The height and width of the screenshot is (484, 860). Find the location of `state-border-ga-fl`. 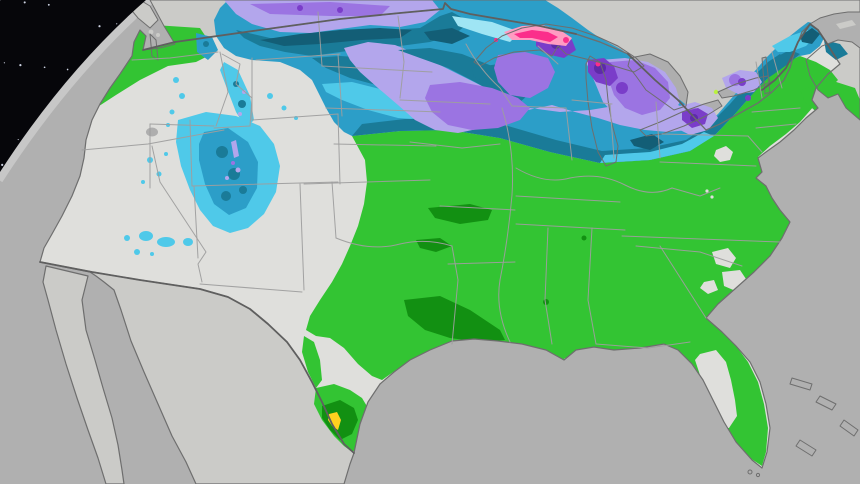

state-border-ga-fl is located at coordinates (643, 345).